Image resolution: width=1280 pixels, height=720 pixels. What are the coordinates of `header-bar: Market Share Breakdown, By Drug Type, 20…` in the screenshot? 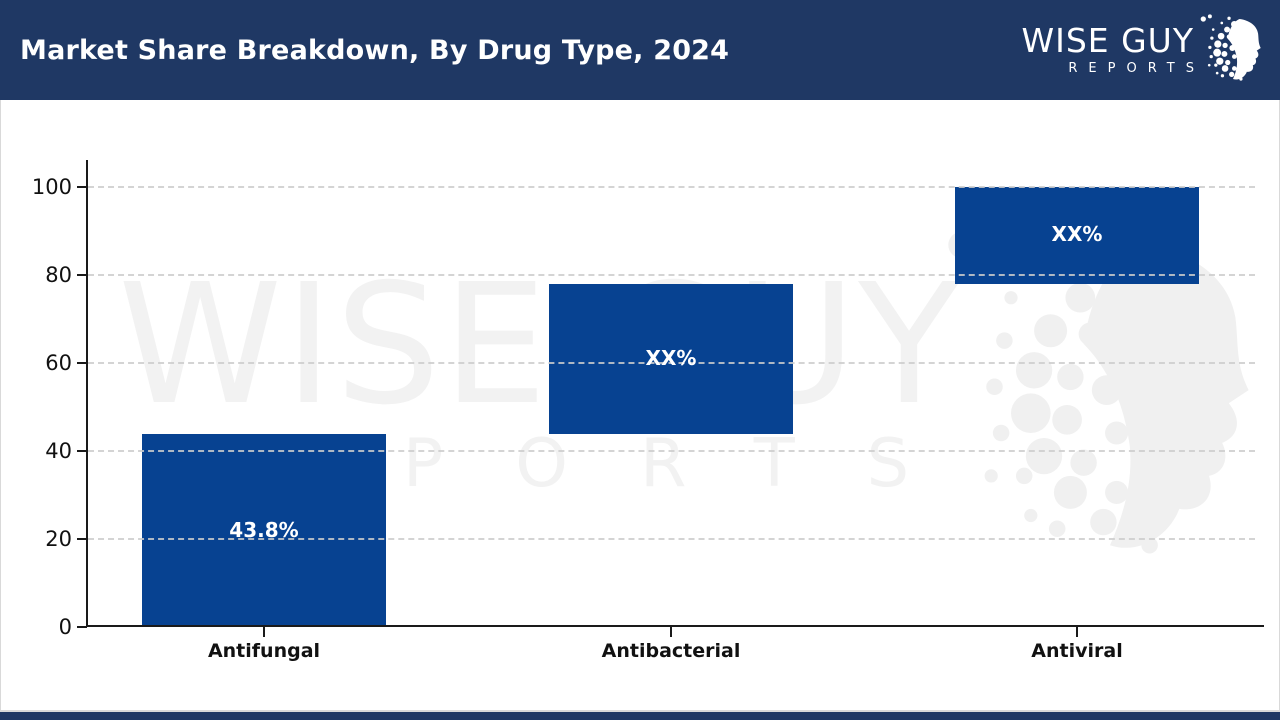 It's located at (640, 50).